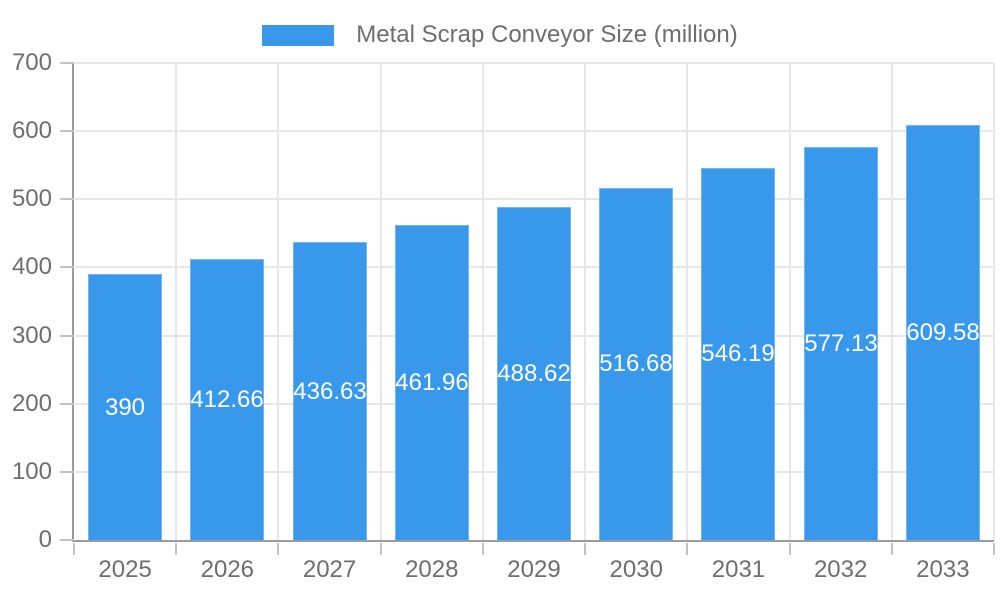 The width and height of the screenshot is (1000, 600). I want to click on x-axis-tick-label: 2029, so click(534, 569).